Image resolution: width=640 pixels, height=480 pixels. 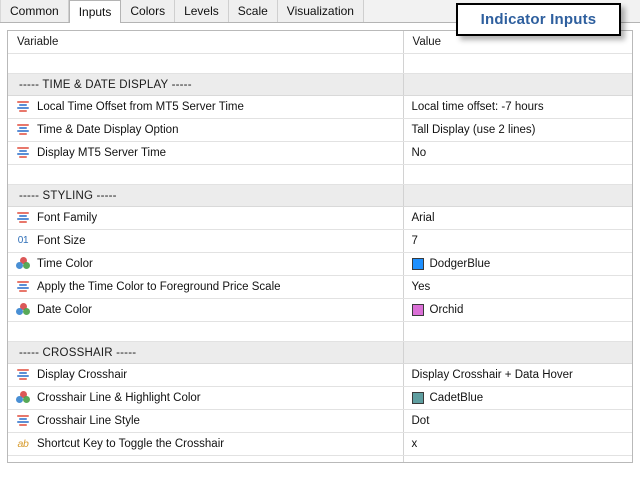 I want to click on table-row: ab Shortcut Key to Toggle the Crosshair x, so click(x=320, y=444).